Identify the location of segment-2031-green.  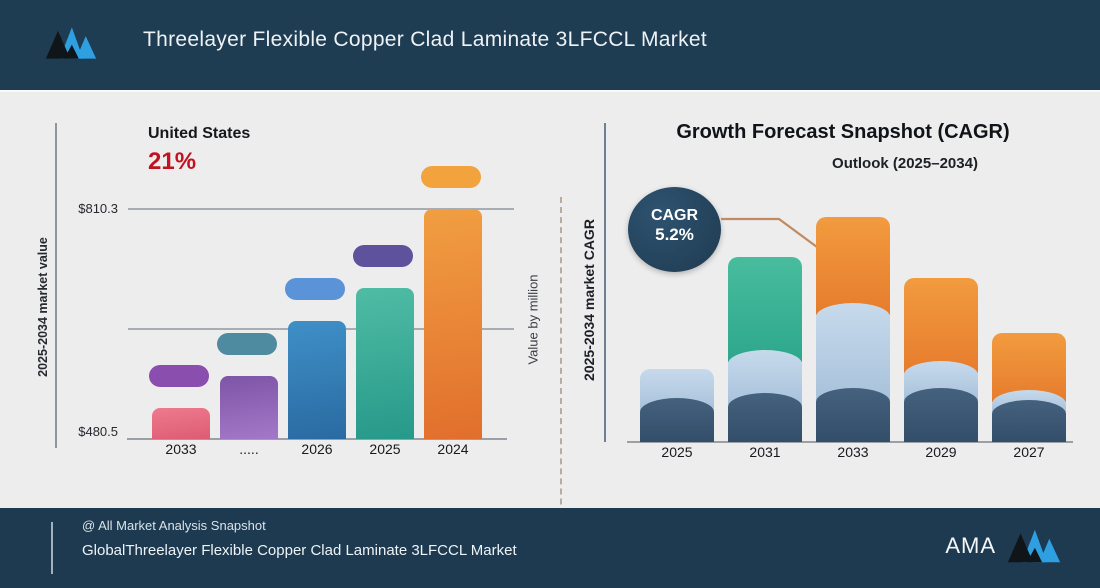
(765, 309).